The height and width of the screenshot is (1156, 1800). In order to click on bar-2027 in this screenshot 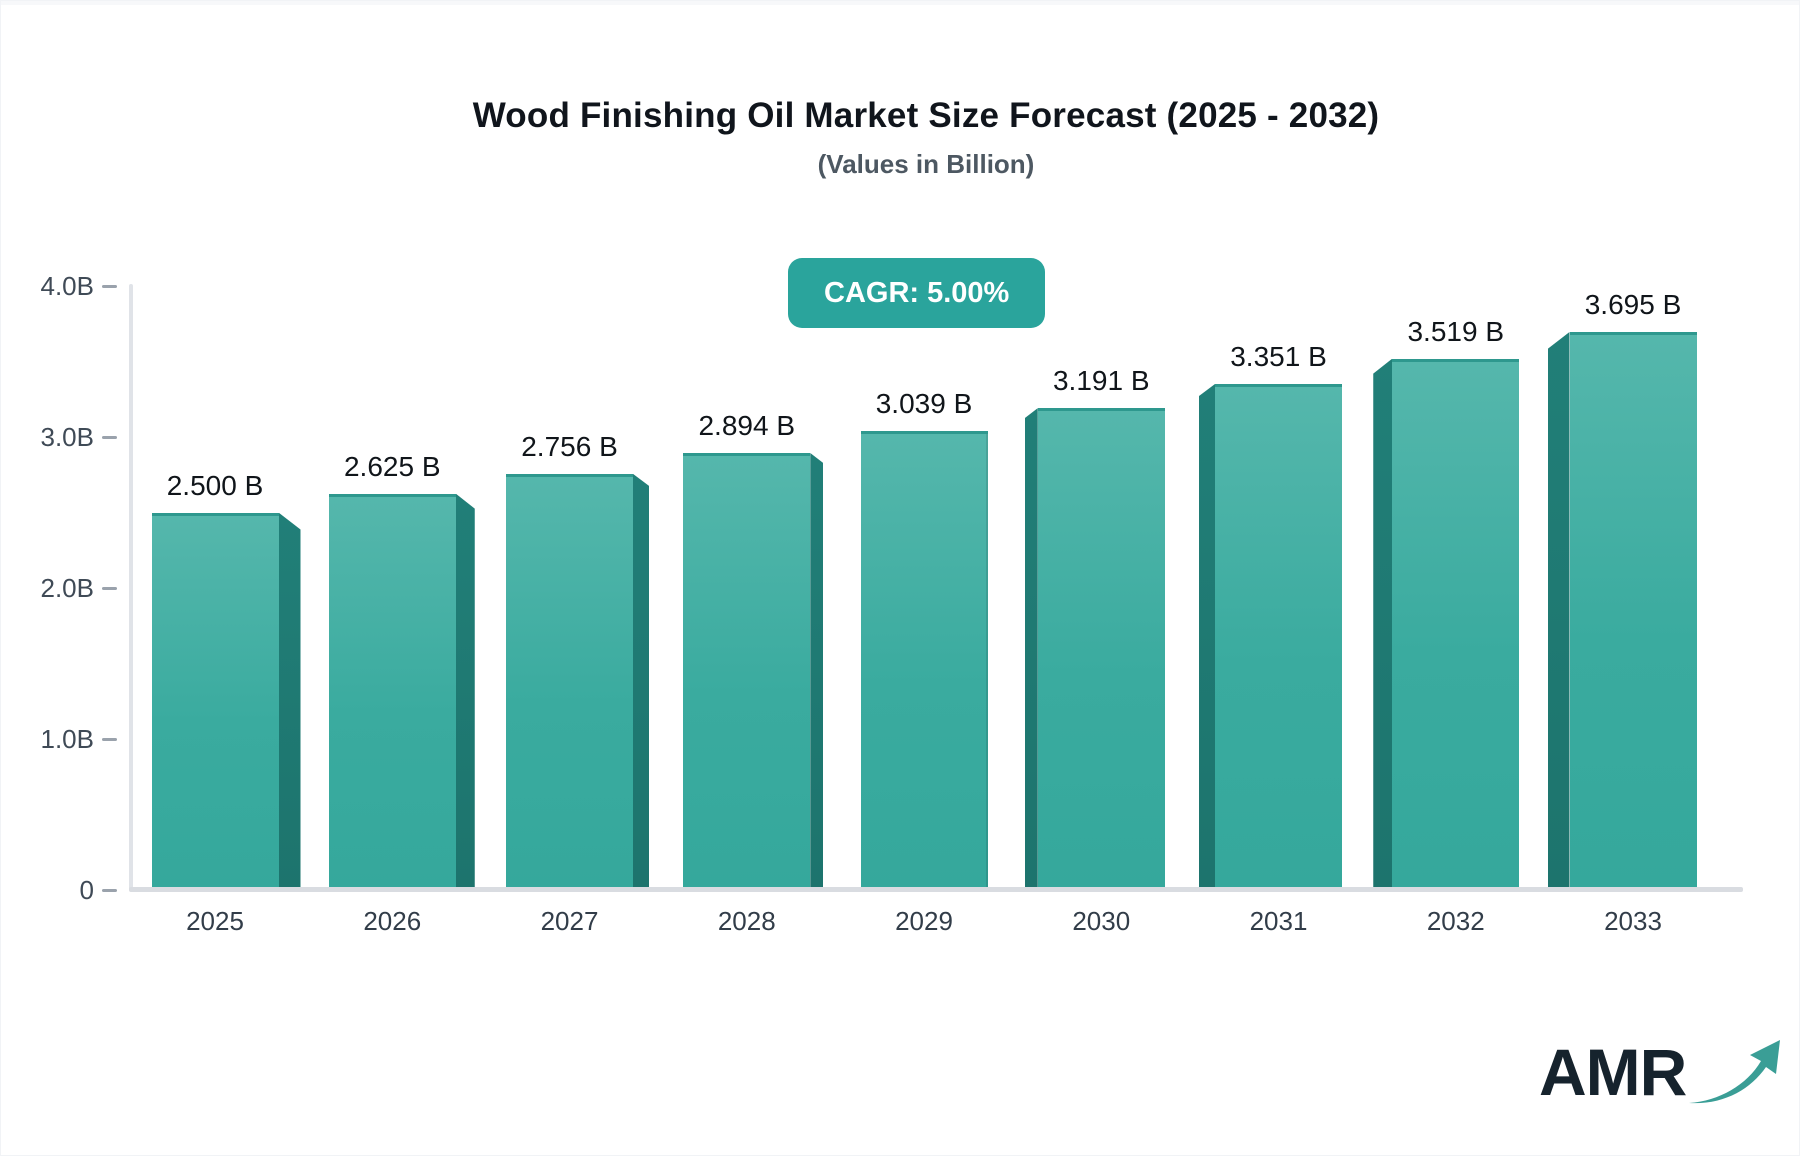, I will do `click(569, 681)`.